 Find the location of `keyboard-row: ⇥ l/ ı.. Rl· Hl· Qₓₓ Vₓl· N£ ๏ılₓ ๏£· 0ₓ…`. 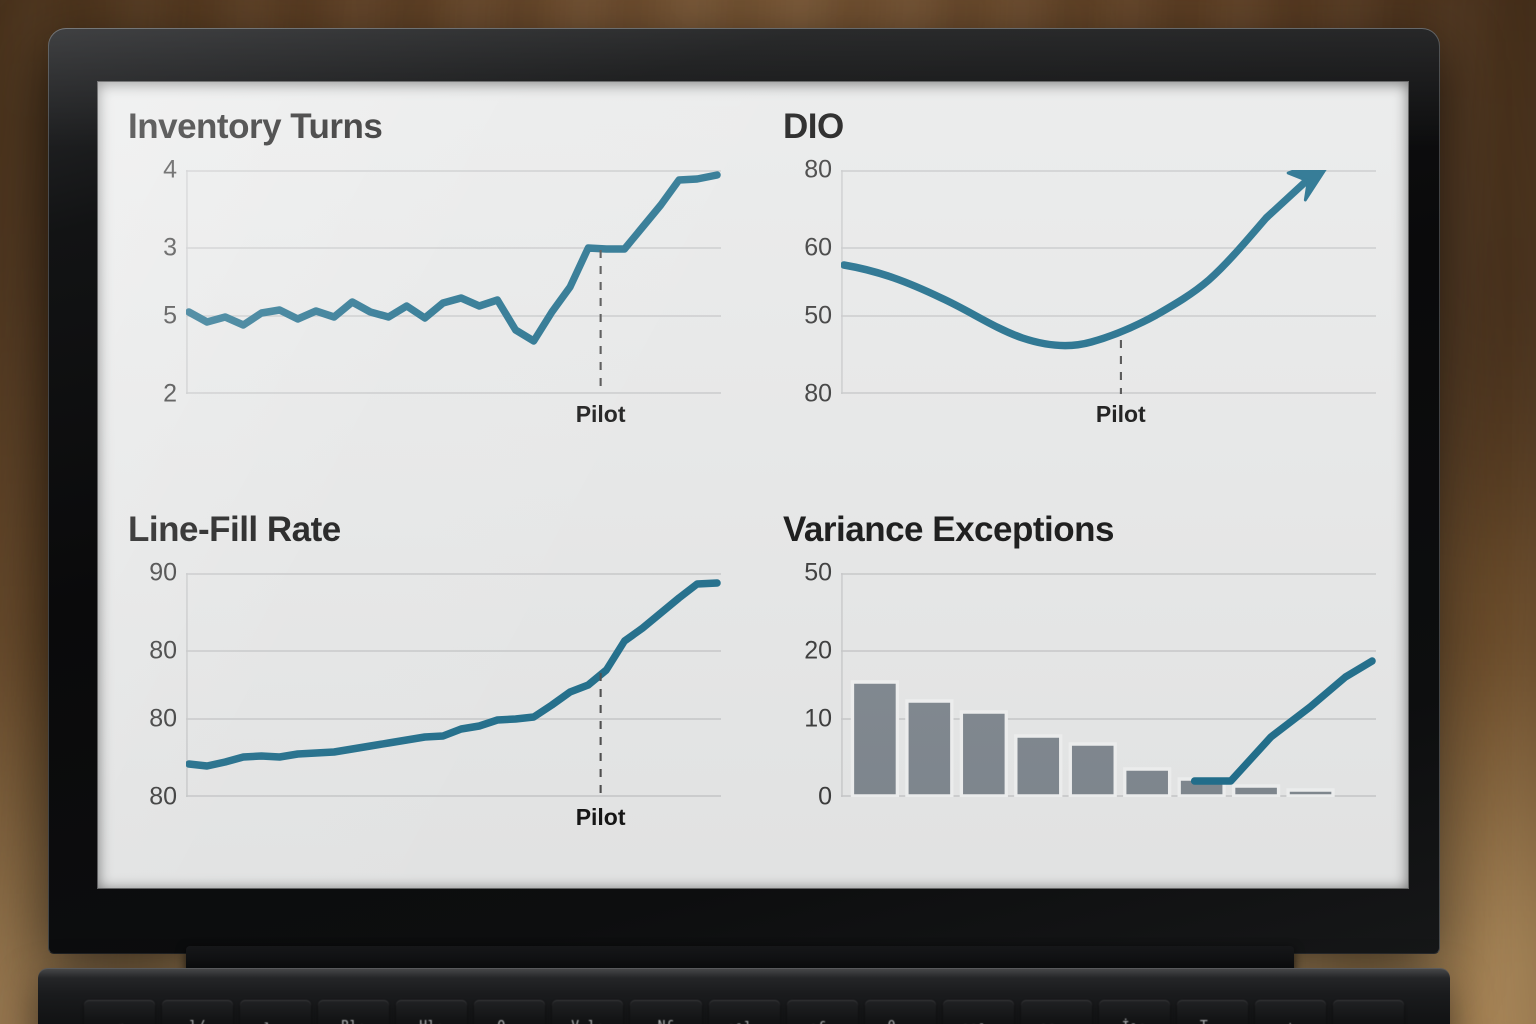

keyboard-row: ⇥ l/ ı.. Rl· Hl· Qₓₓ Vₓl· N£ ๏ılₓ ๏£· 0ₓ… is located at coordinates (744, 1012).